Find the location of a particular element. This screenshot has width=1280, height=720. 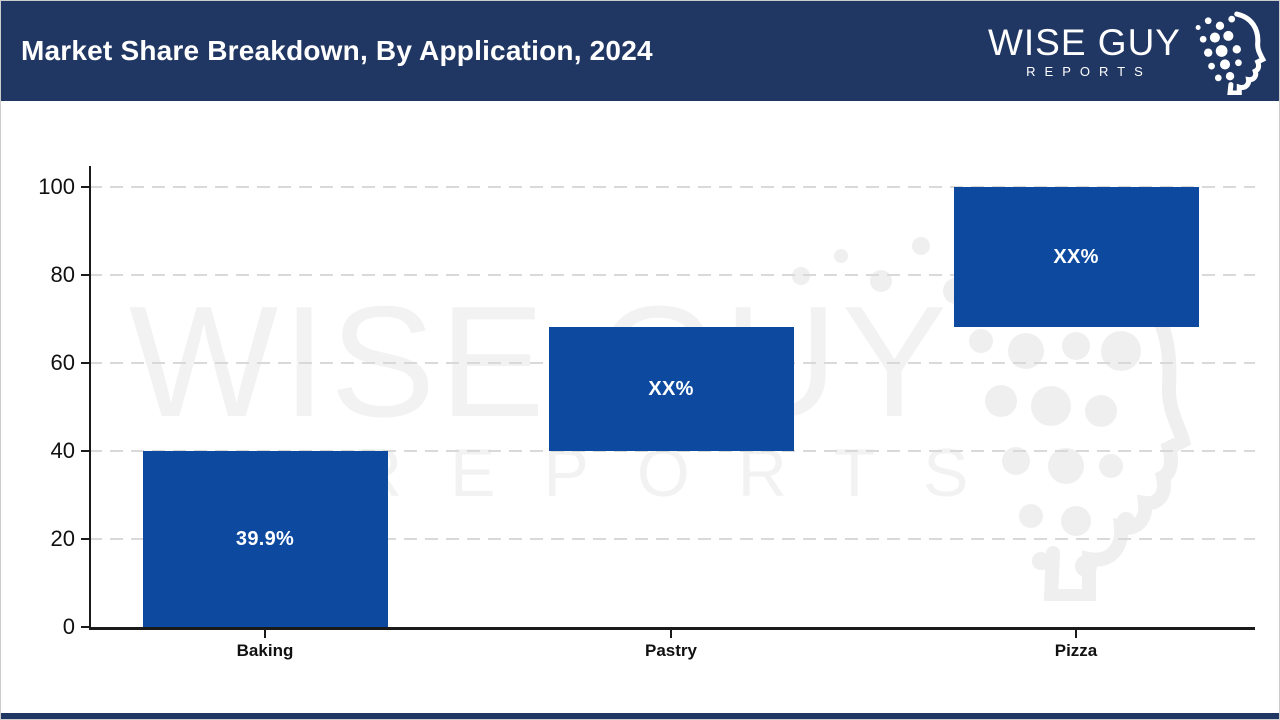

bar-value-label-pizza: XX% is located at coordinates (1076, 256).